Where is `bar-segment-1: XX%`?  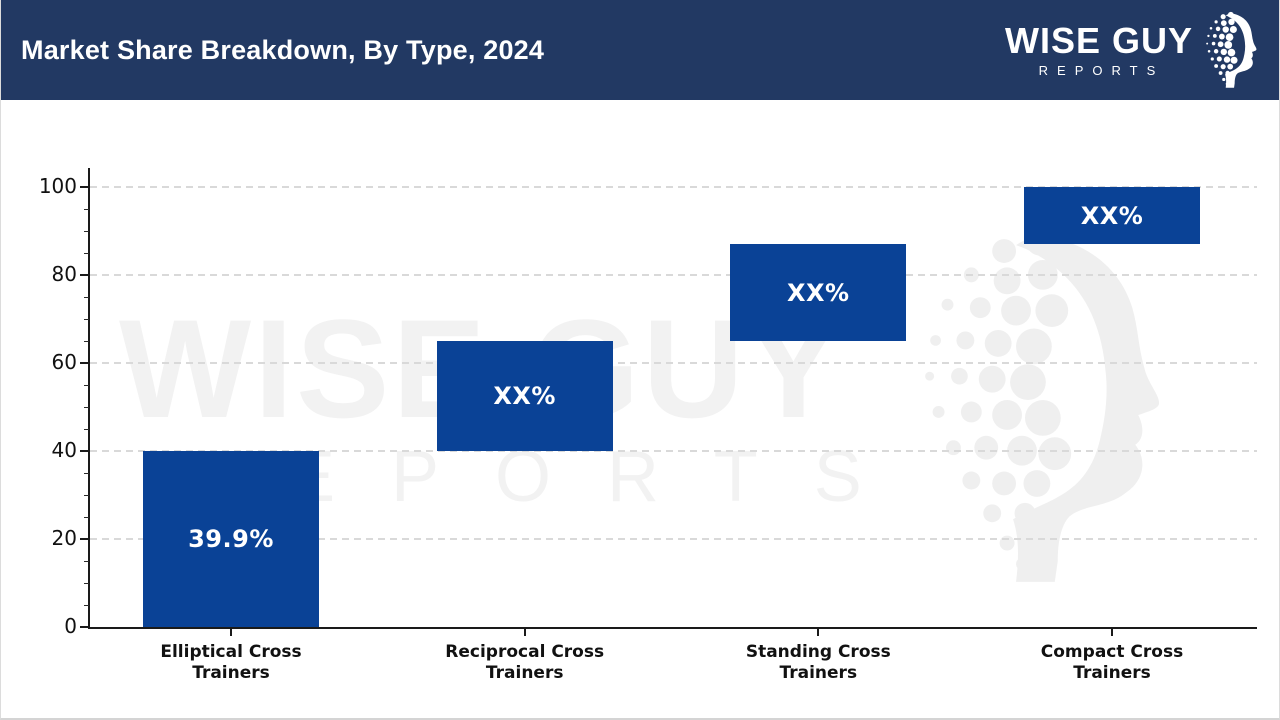
bar-segment-1: XX% is located at coordinates (524, 396).